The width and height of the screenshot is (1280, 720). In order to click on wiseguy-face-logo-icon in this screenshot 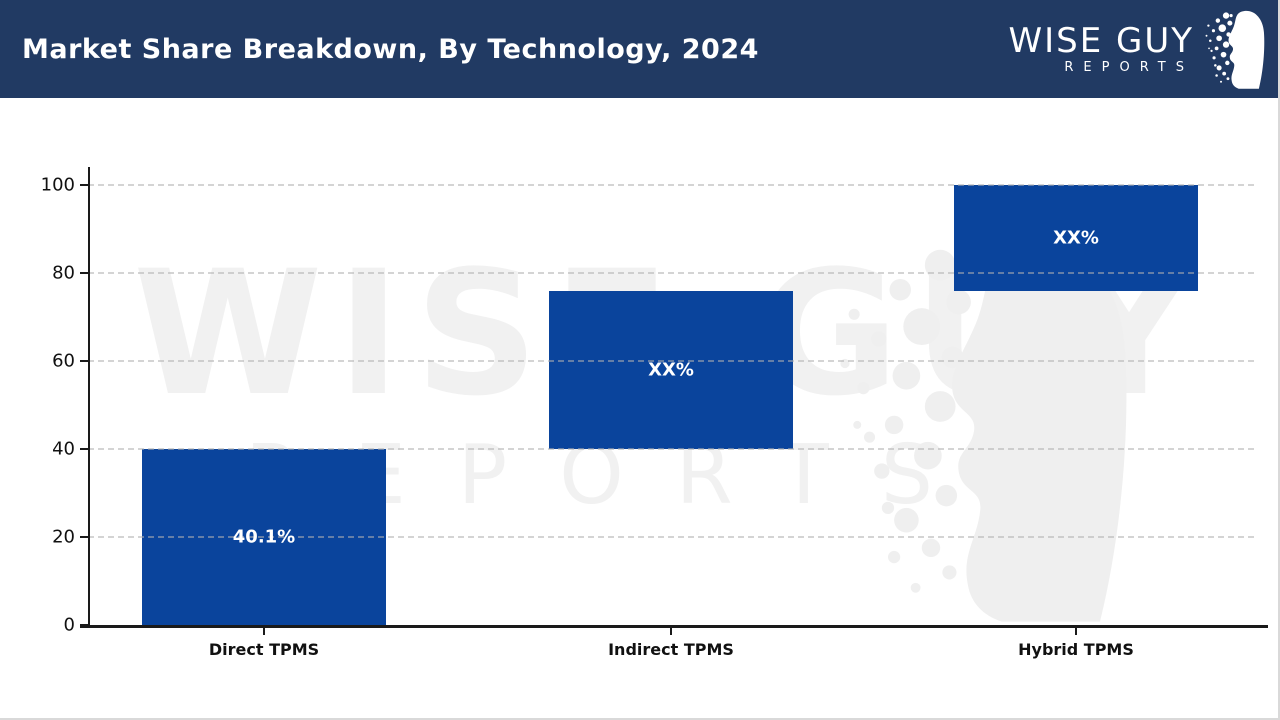, I will do `click(1235, 49)`.